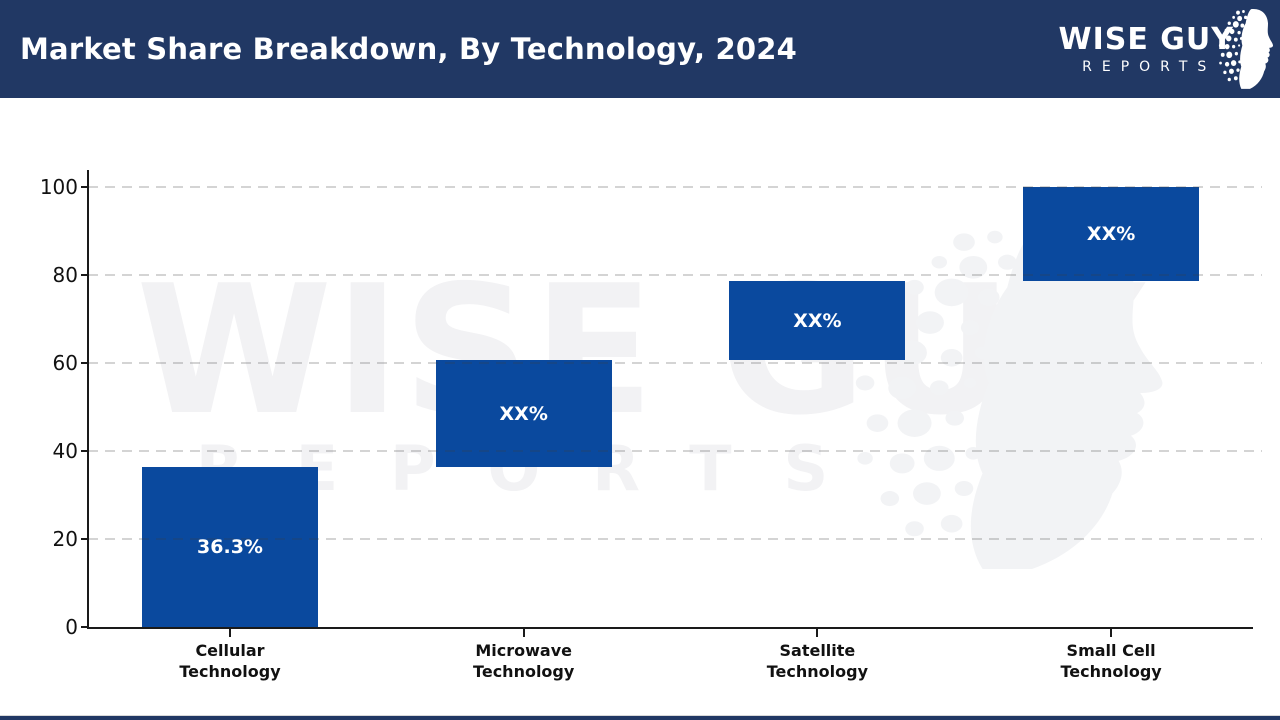  What do you see at coordinates (230, 650) in the screenshot?
I see `x-axis-category-line: Cellular` at bounding box center [230, 650].